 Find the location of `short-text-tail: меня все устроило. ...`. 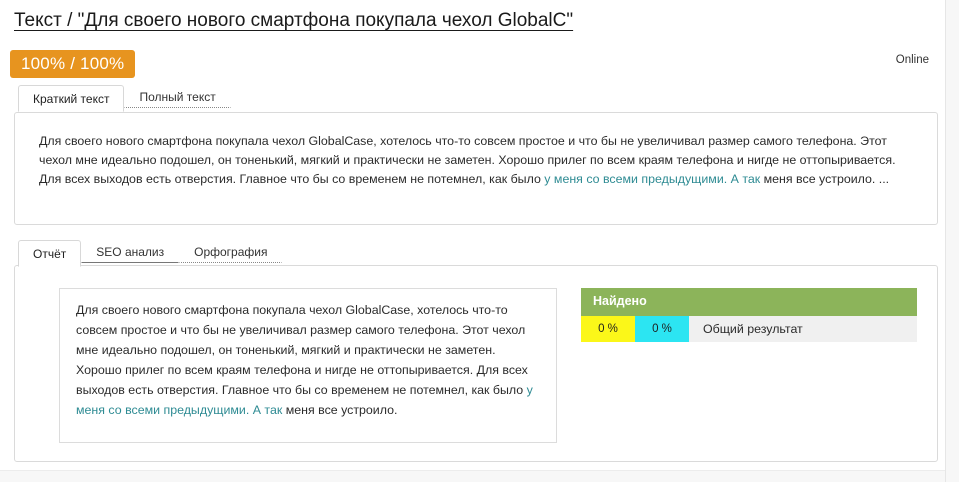

short-text-tail: меня все устроило. ... is located at coordinates (825, 179).